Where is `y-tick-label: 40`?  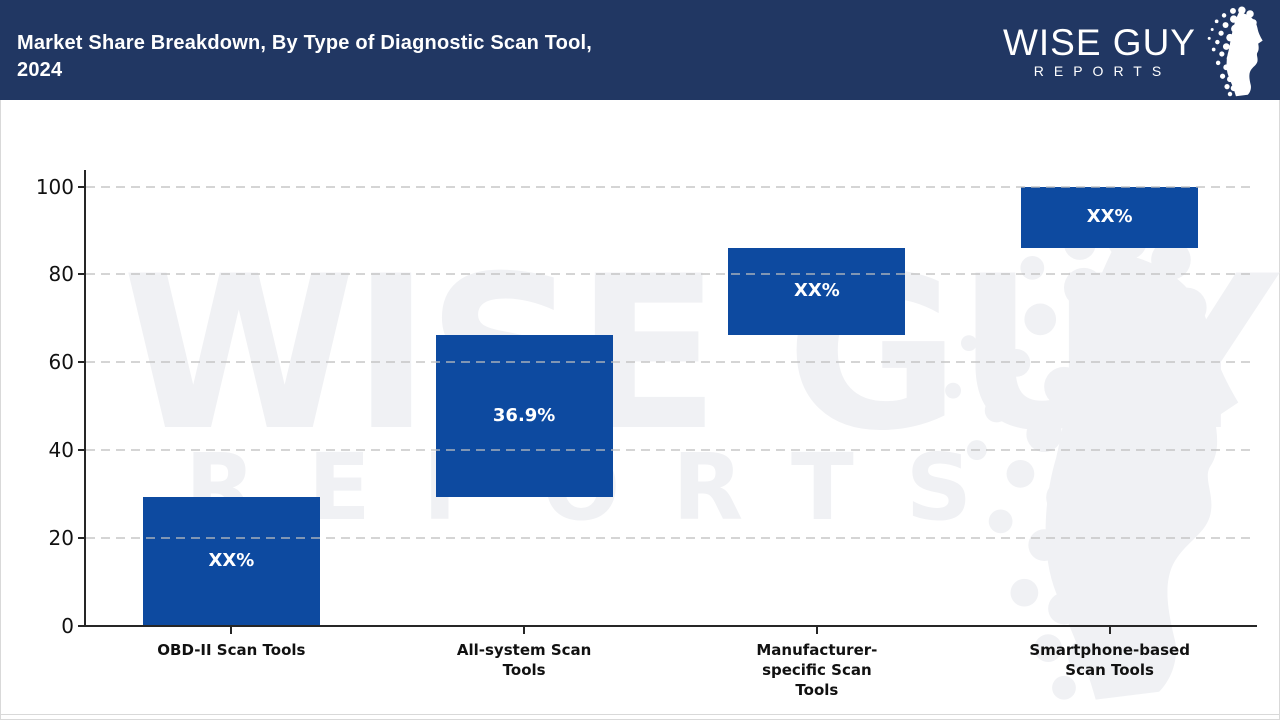 y-tick-label: 40 is located at coordinates (61, 450).